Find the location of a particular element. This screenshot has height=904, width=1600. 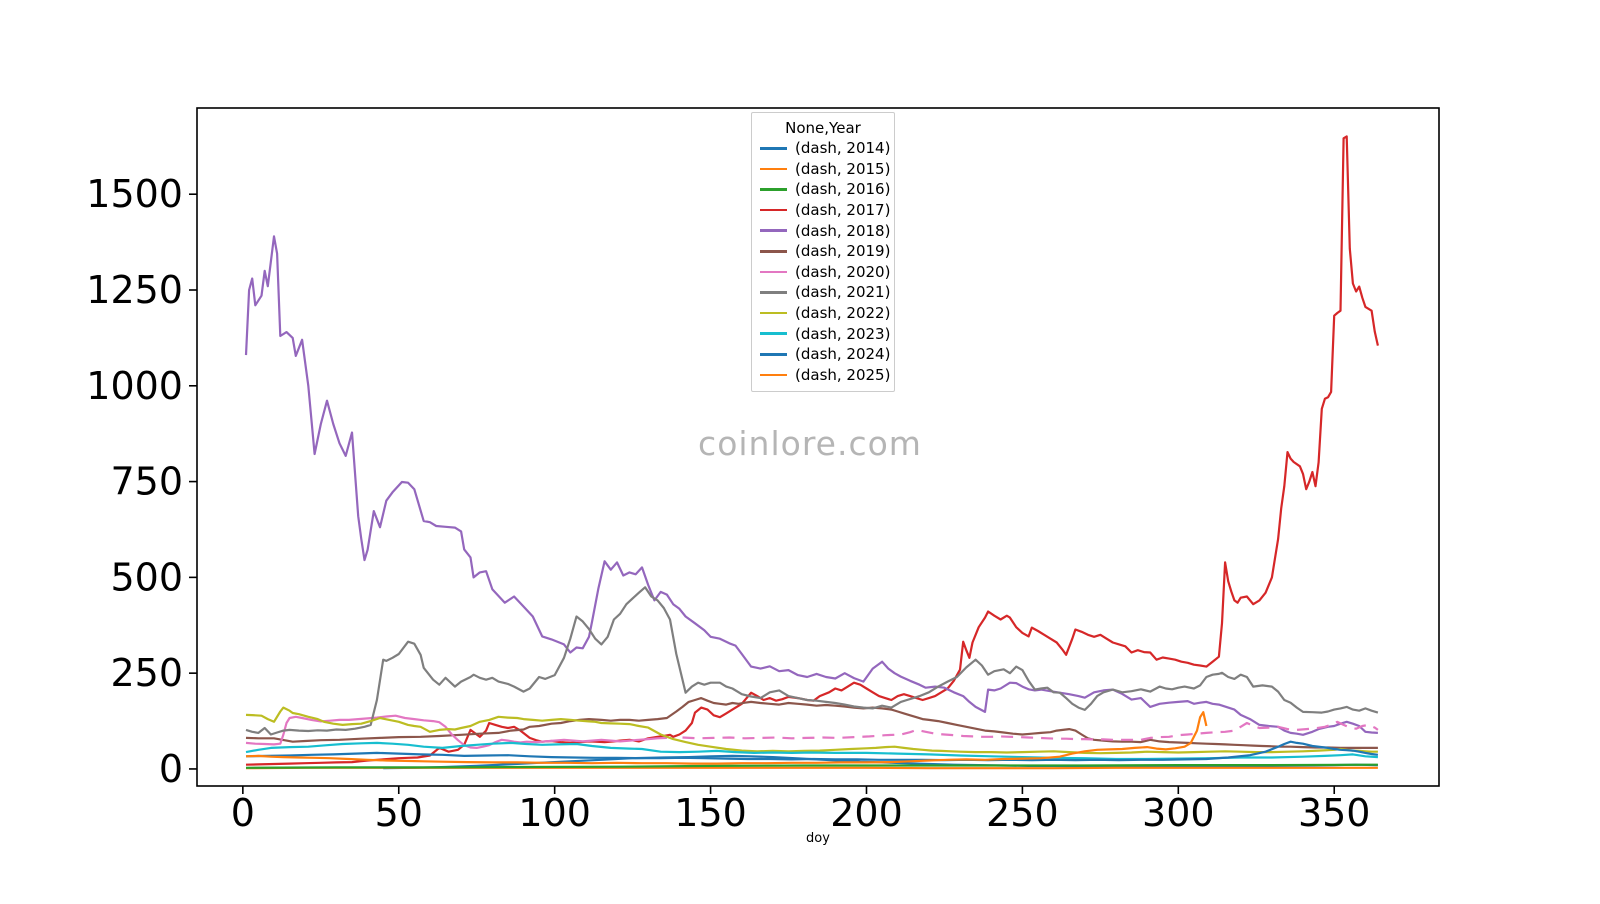

legend-item-label: (dash, 2019) is located at coordinates (842, 251).